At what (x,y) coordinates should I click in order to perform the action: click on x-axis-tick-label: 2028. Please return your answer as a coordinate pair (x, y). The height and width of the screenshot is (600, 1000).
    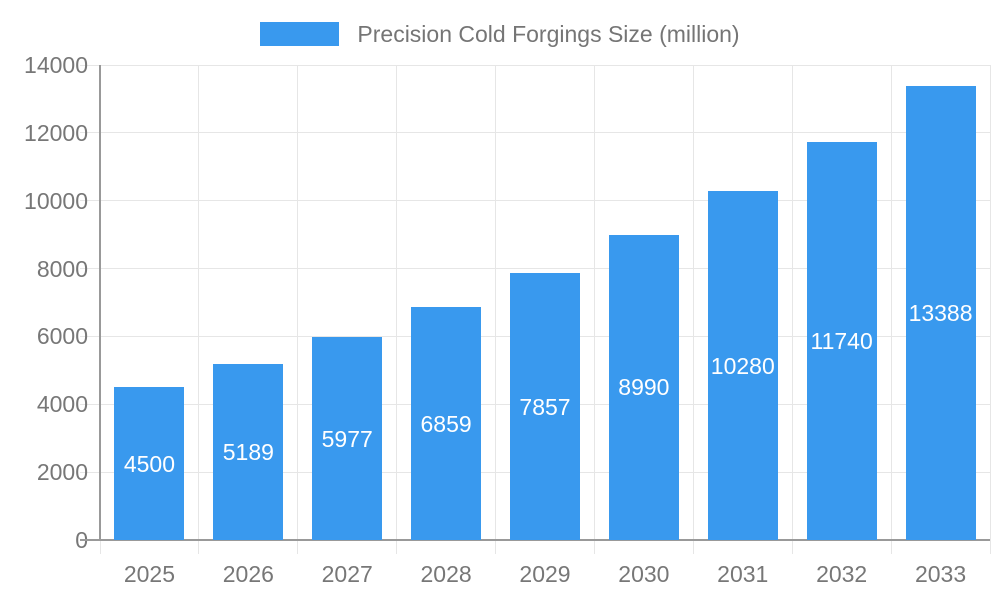
    Looking at the image, I should click on (446, 574).